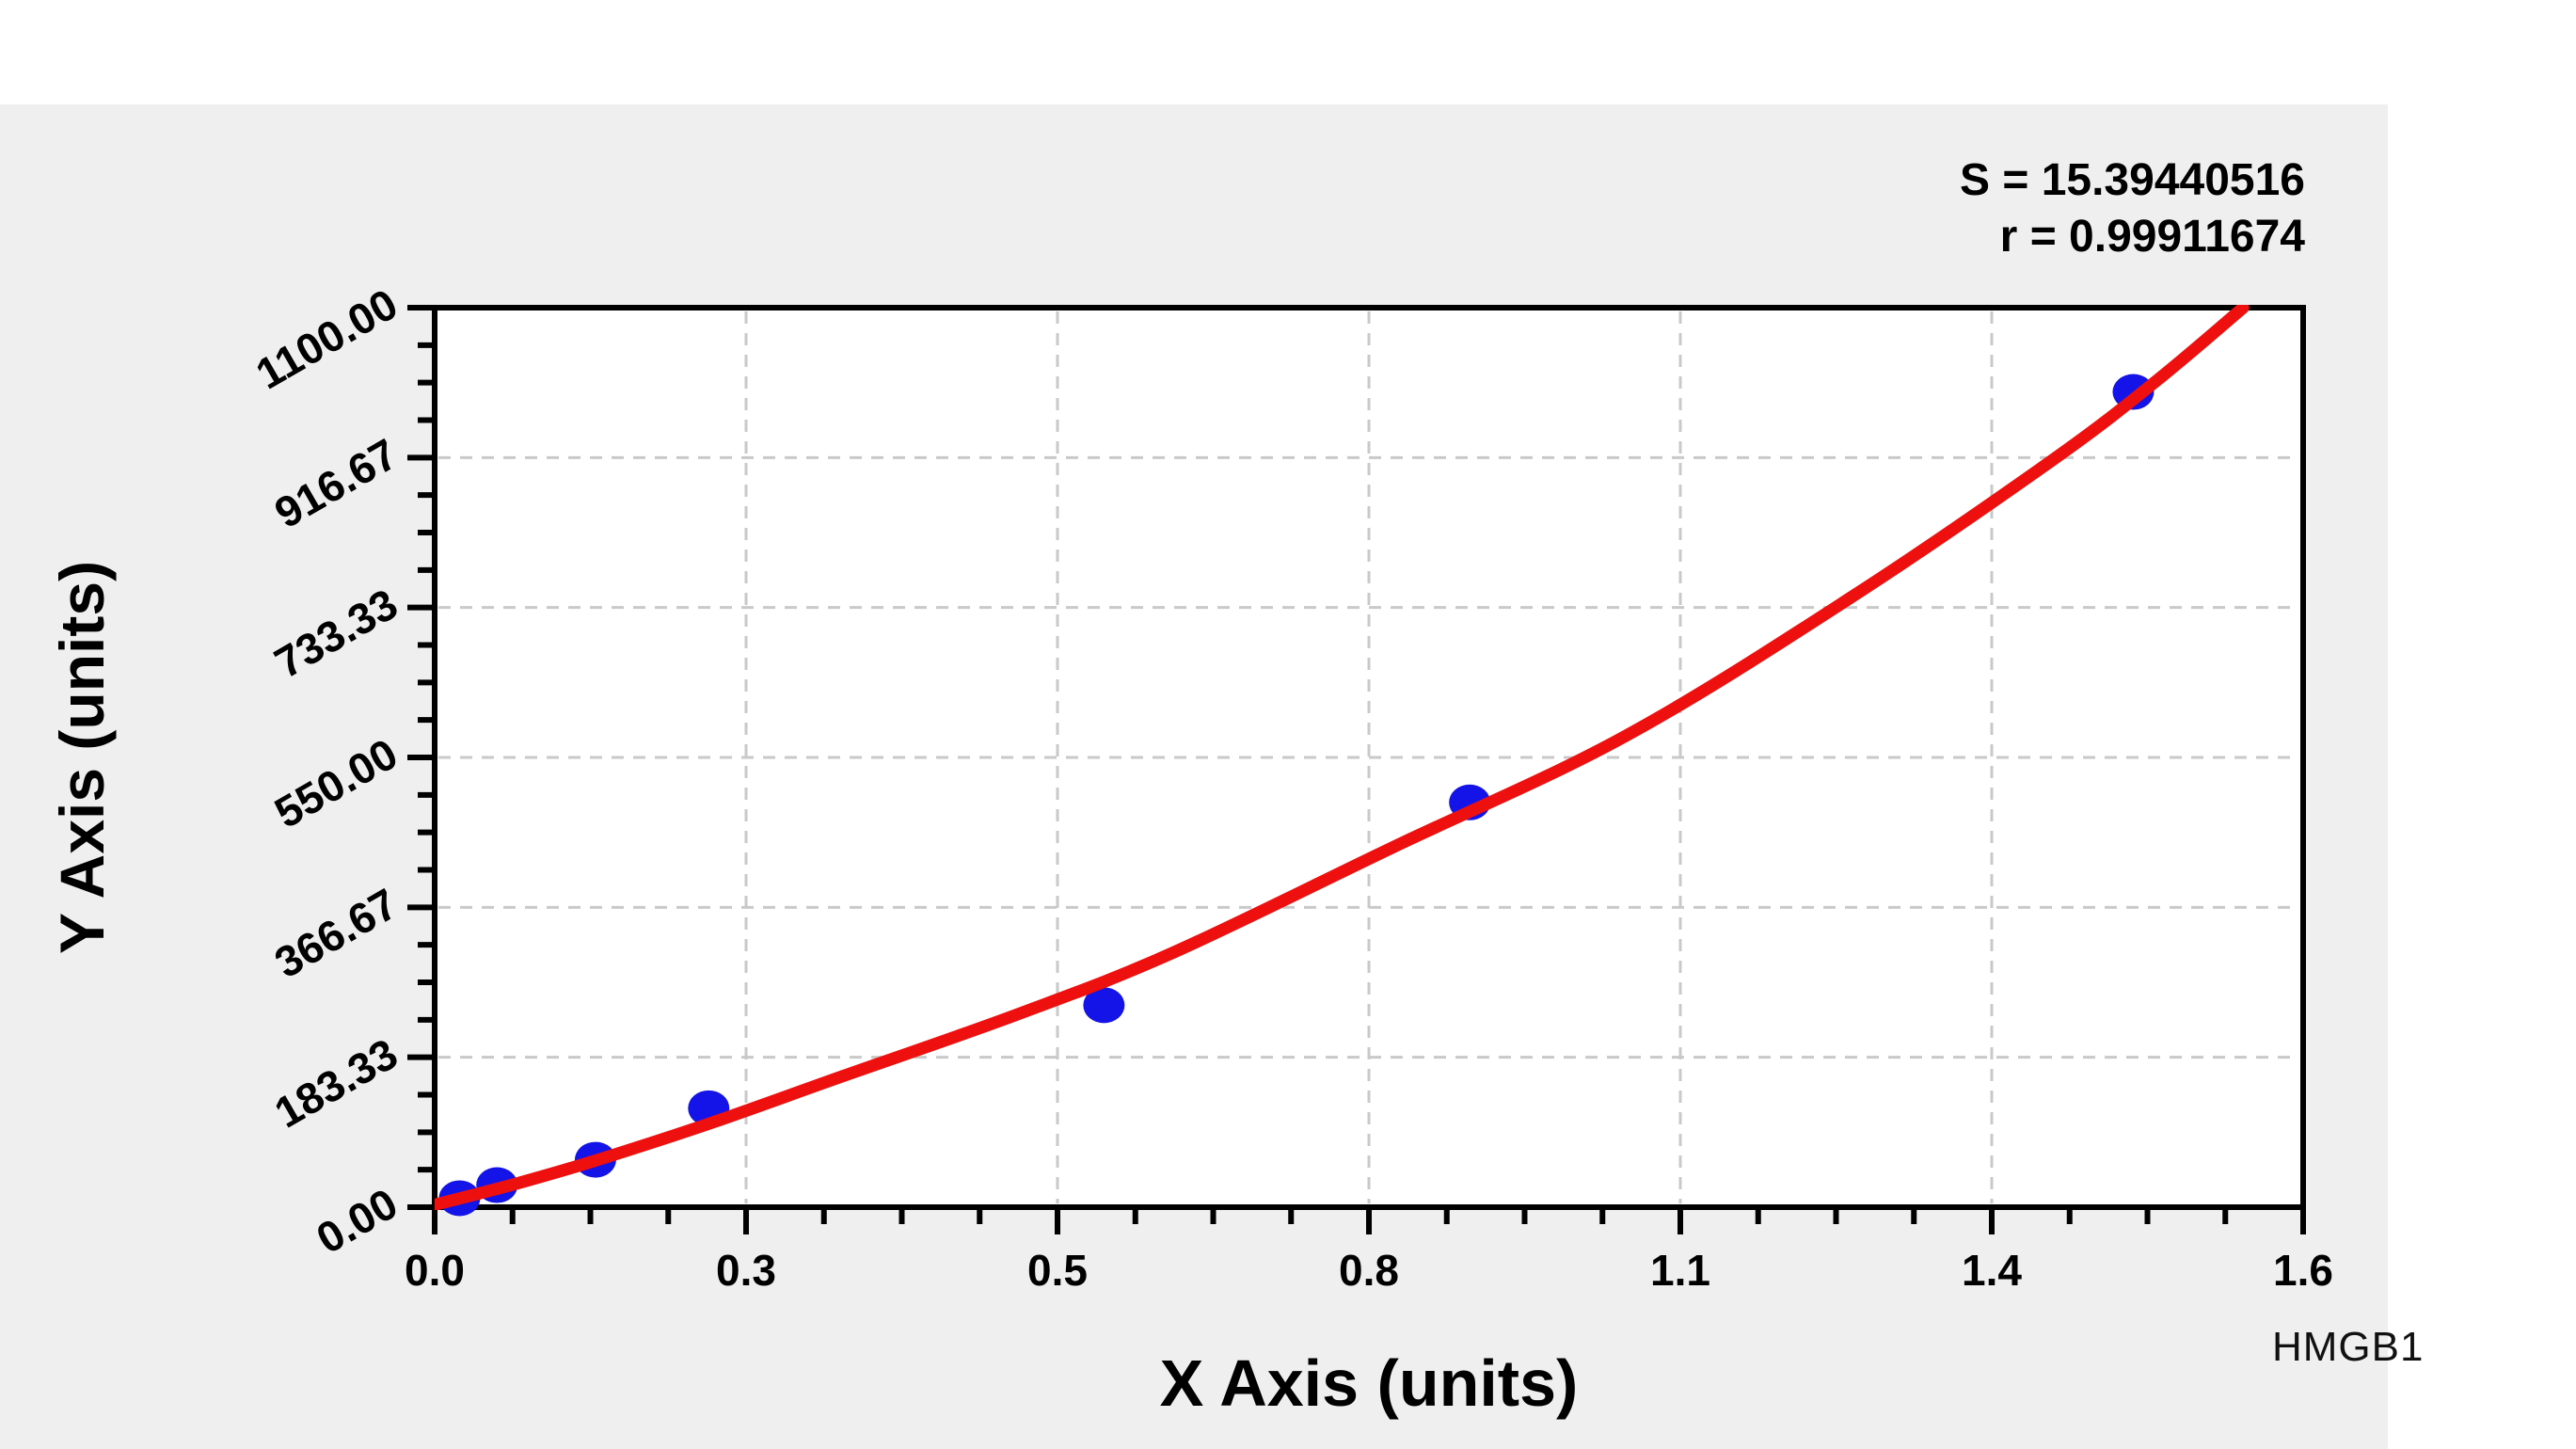 Image resolution: width=2576 pixels, height=1449 pixels. Describe the element at coordinates (1058, 1270) in the screenshot. I see `x-tick-label: 0.5` at that location.